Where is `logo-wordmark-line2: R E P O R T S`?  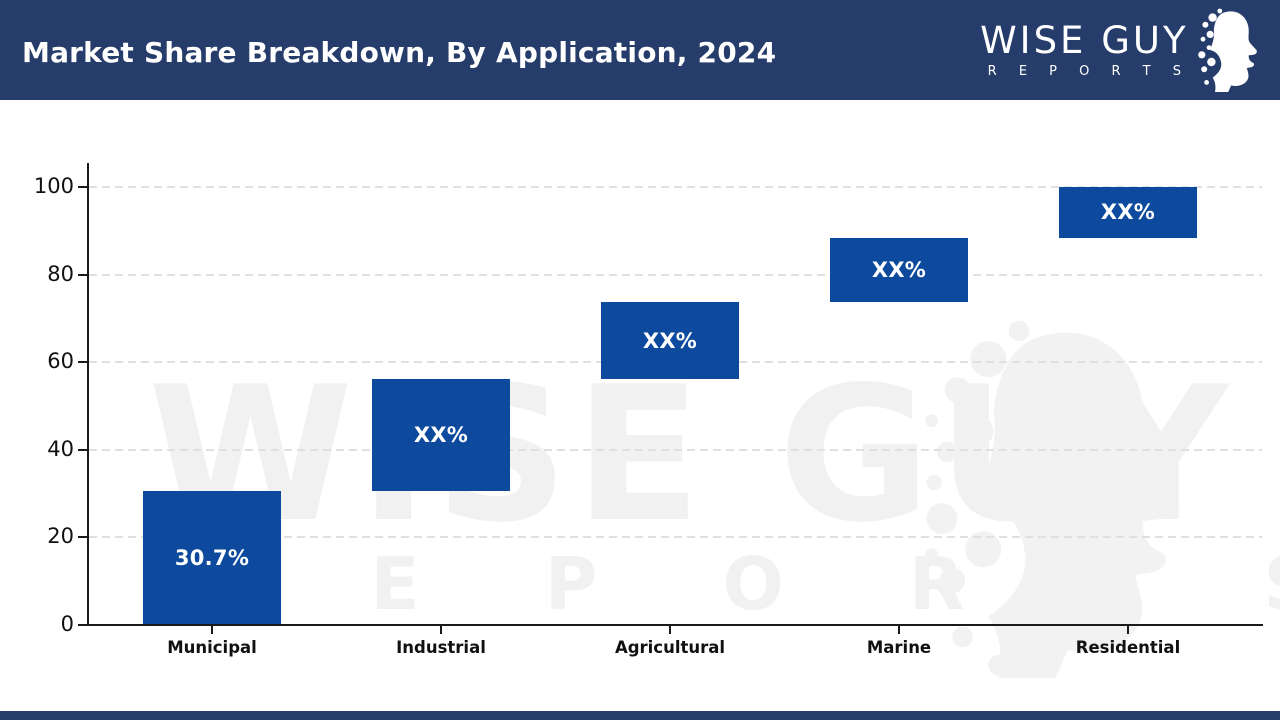 logo-wordmark-line2: R E P O R T S is located at coordinates (1088, 71).